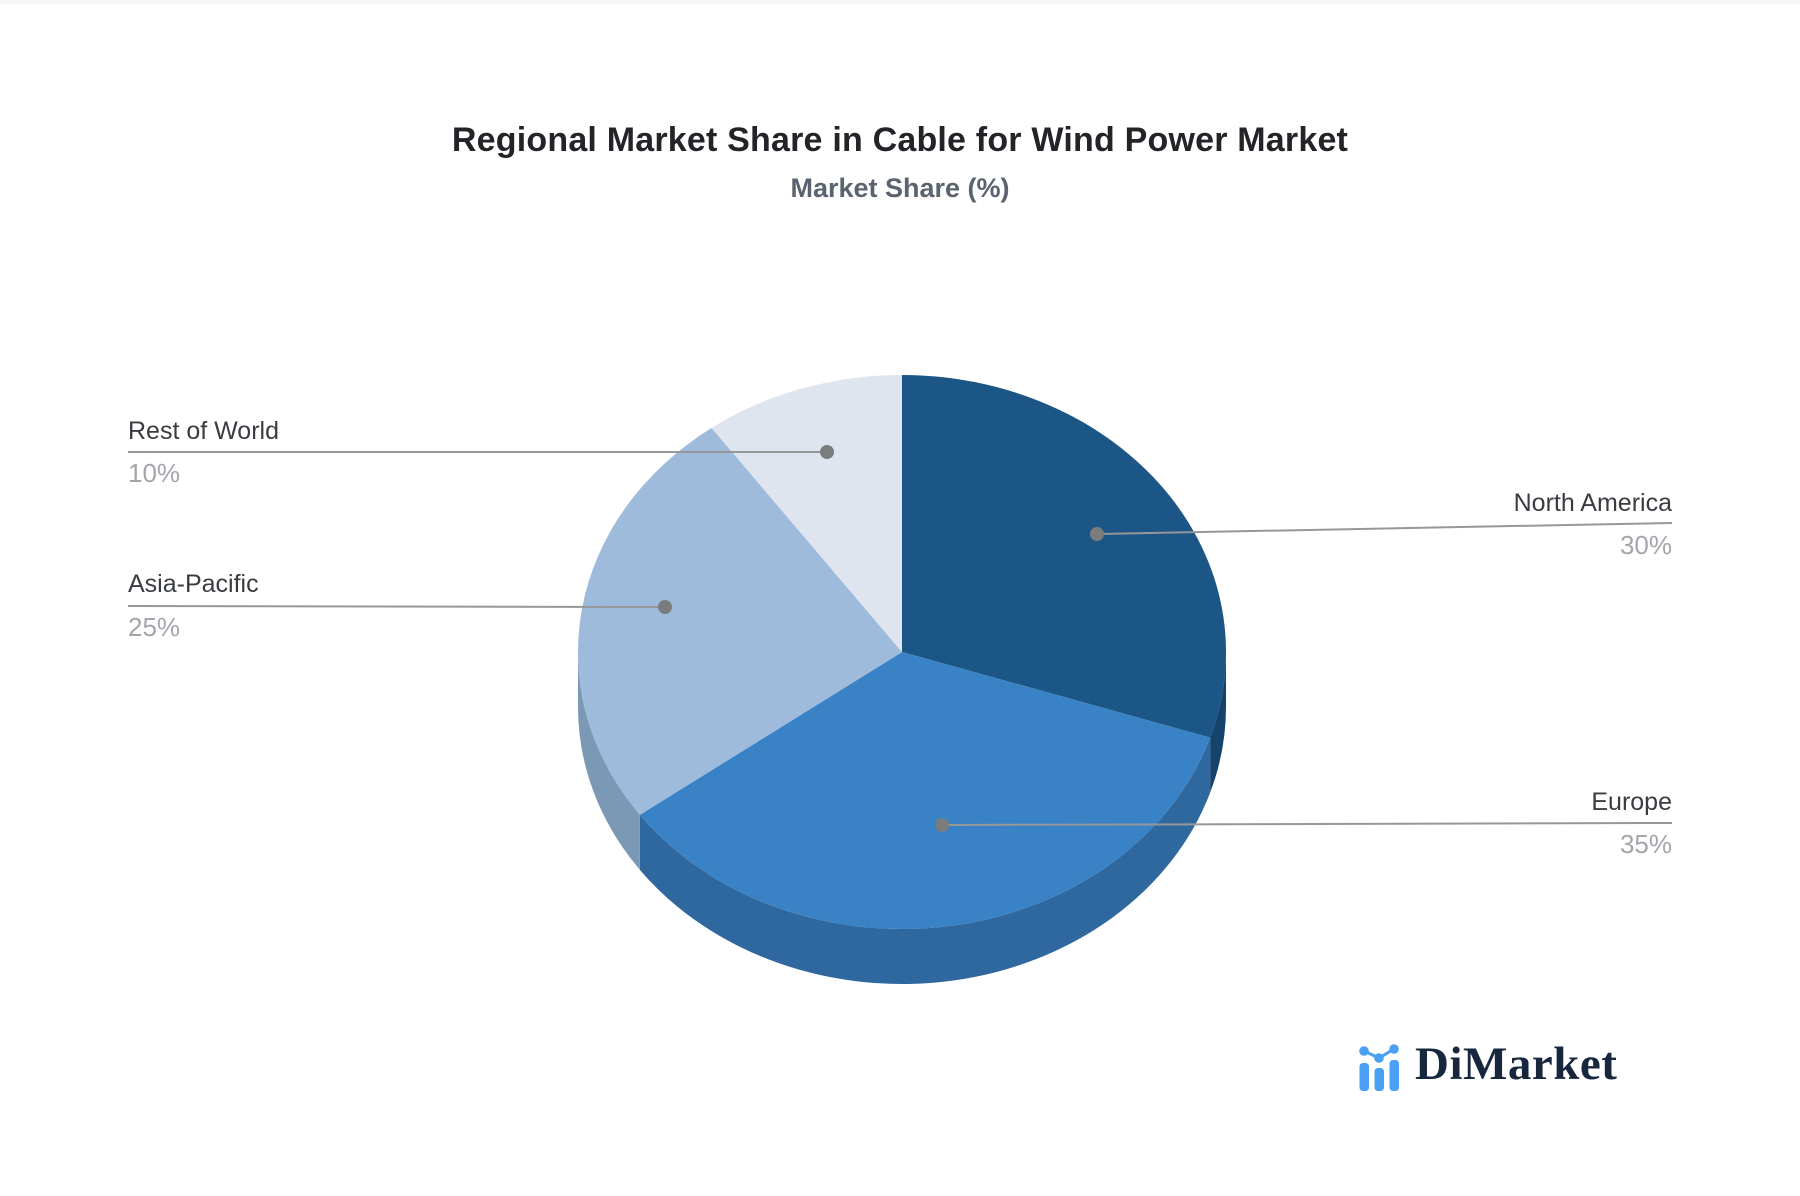  What do you see at coordinates (1516, 1064) in the screenshot?
I see `brand-logo-text: DiMarket` at bounding box center [1516, 1064].